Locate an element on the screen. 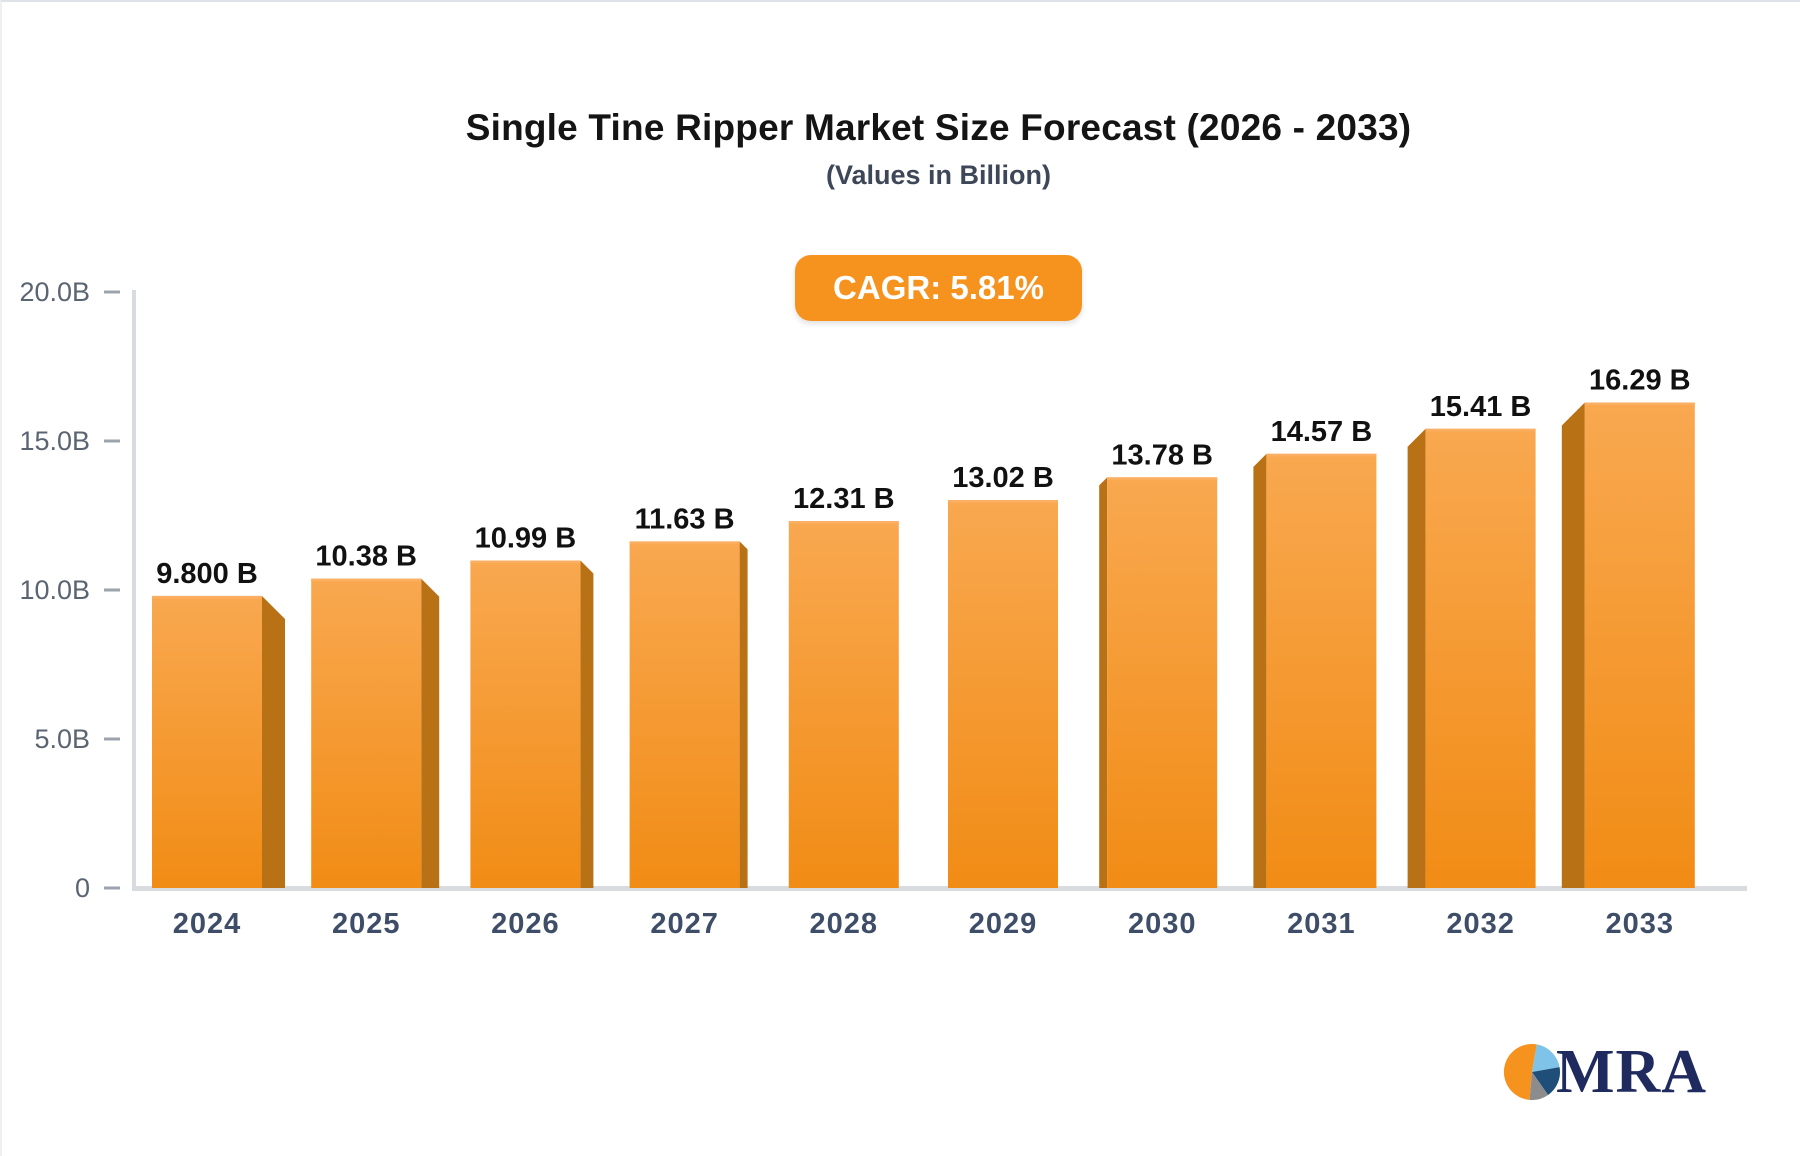  x-axis-label: 2024 is located at coordinates (207, 924).